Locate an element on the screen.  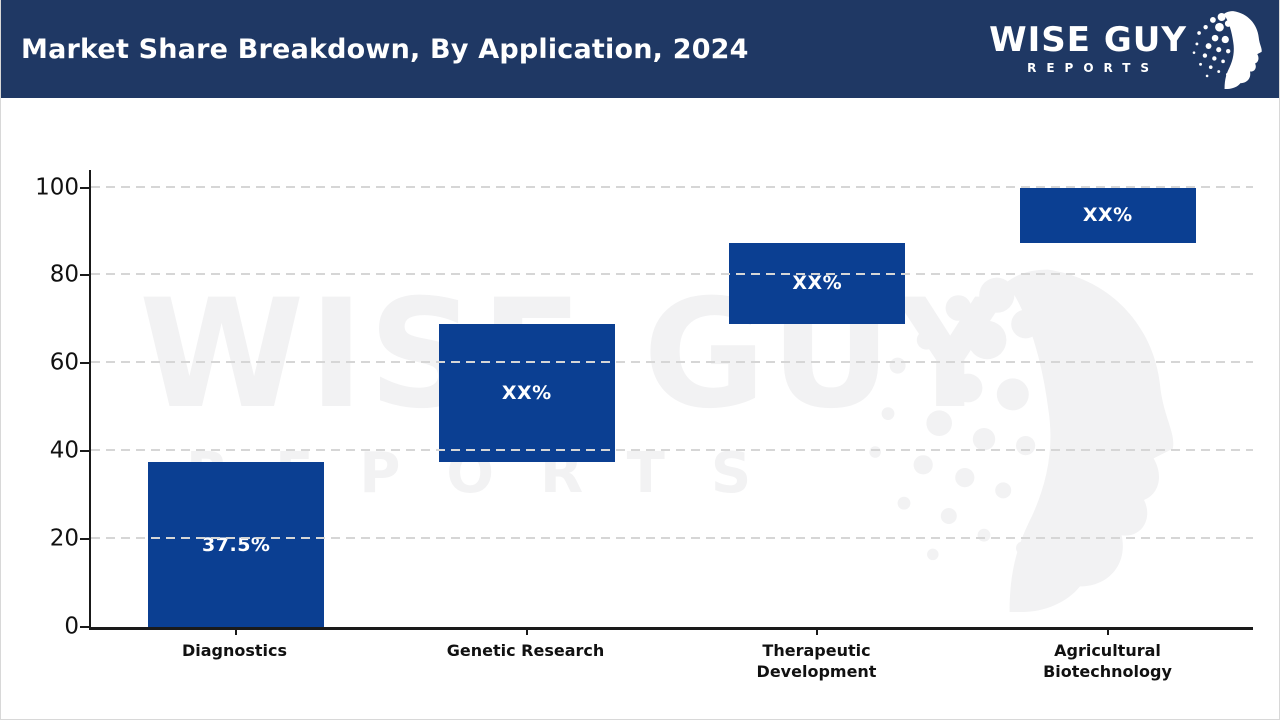
brand-logo: WISE GUY REPORTS is located at coordinates (1126, 49).